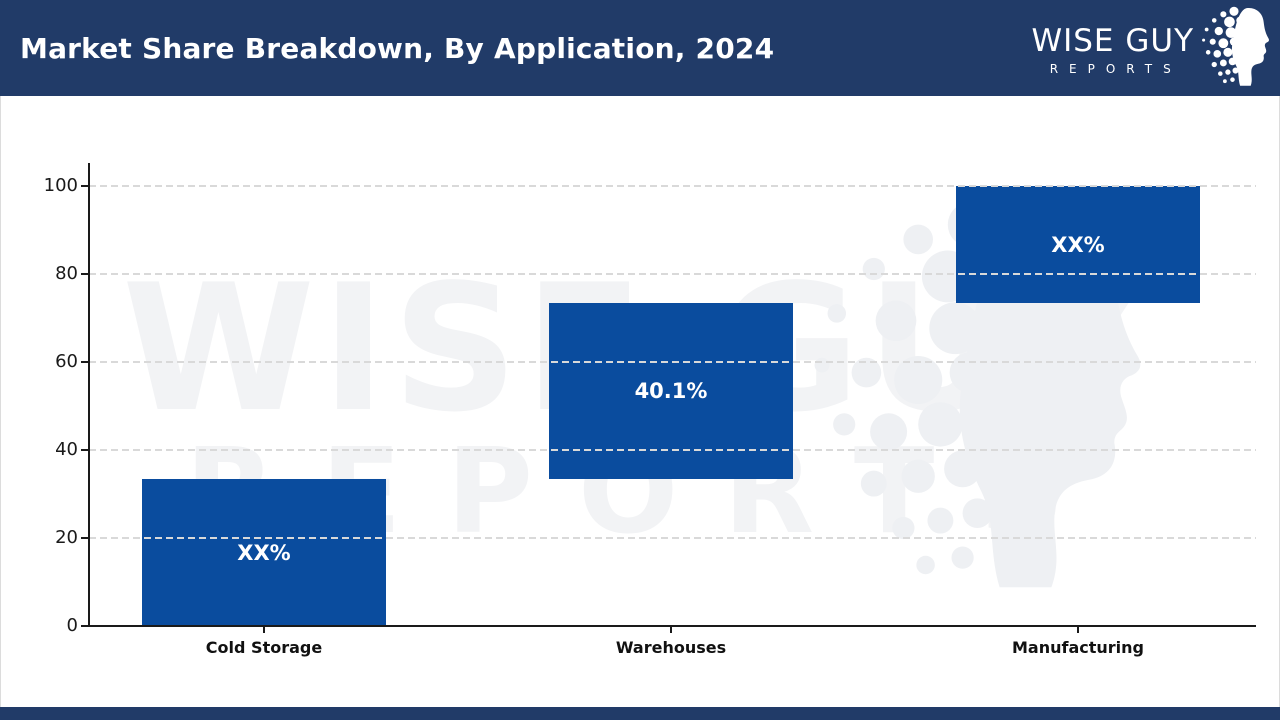 The height and width of the screenshot is (720, 1280). I want to click on y-axis-spine, so click(89, 395).